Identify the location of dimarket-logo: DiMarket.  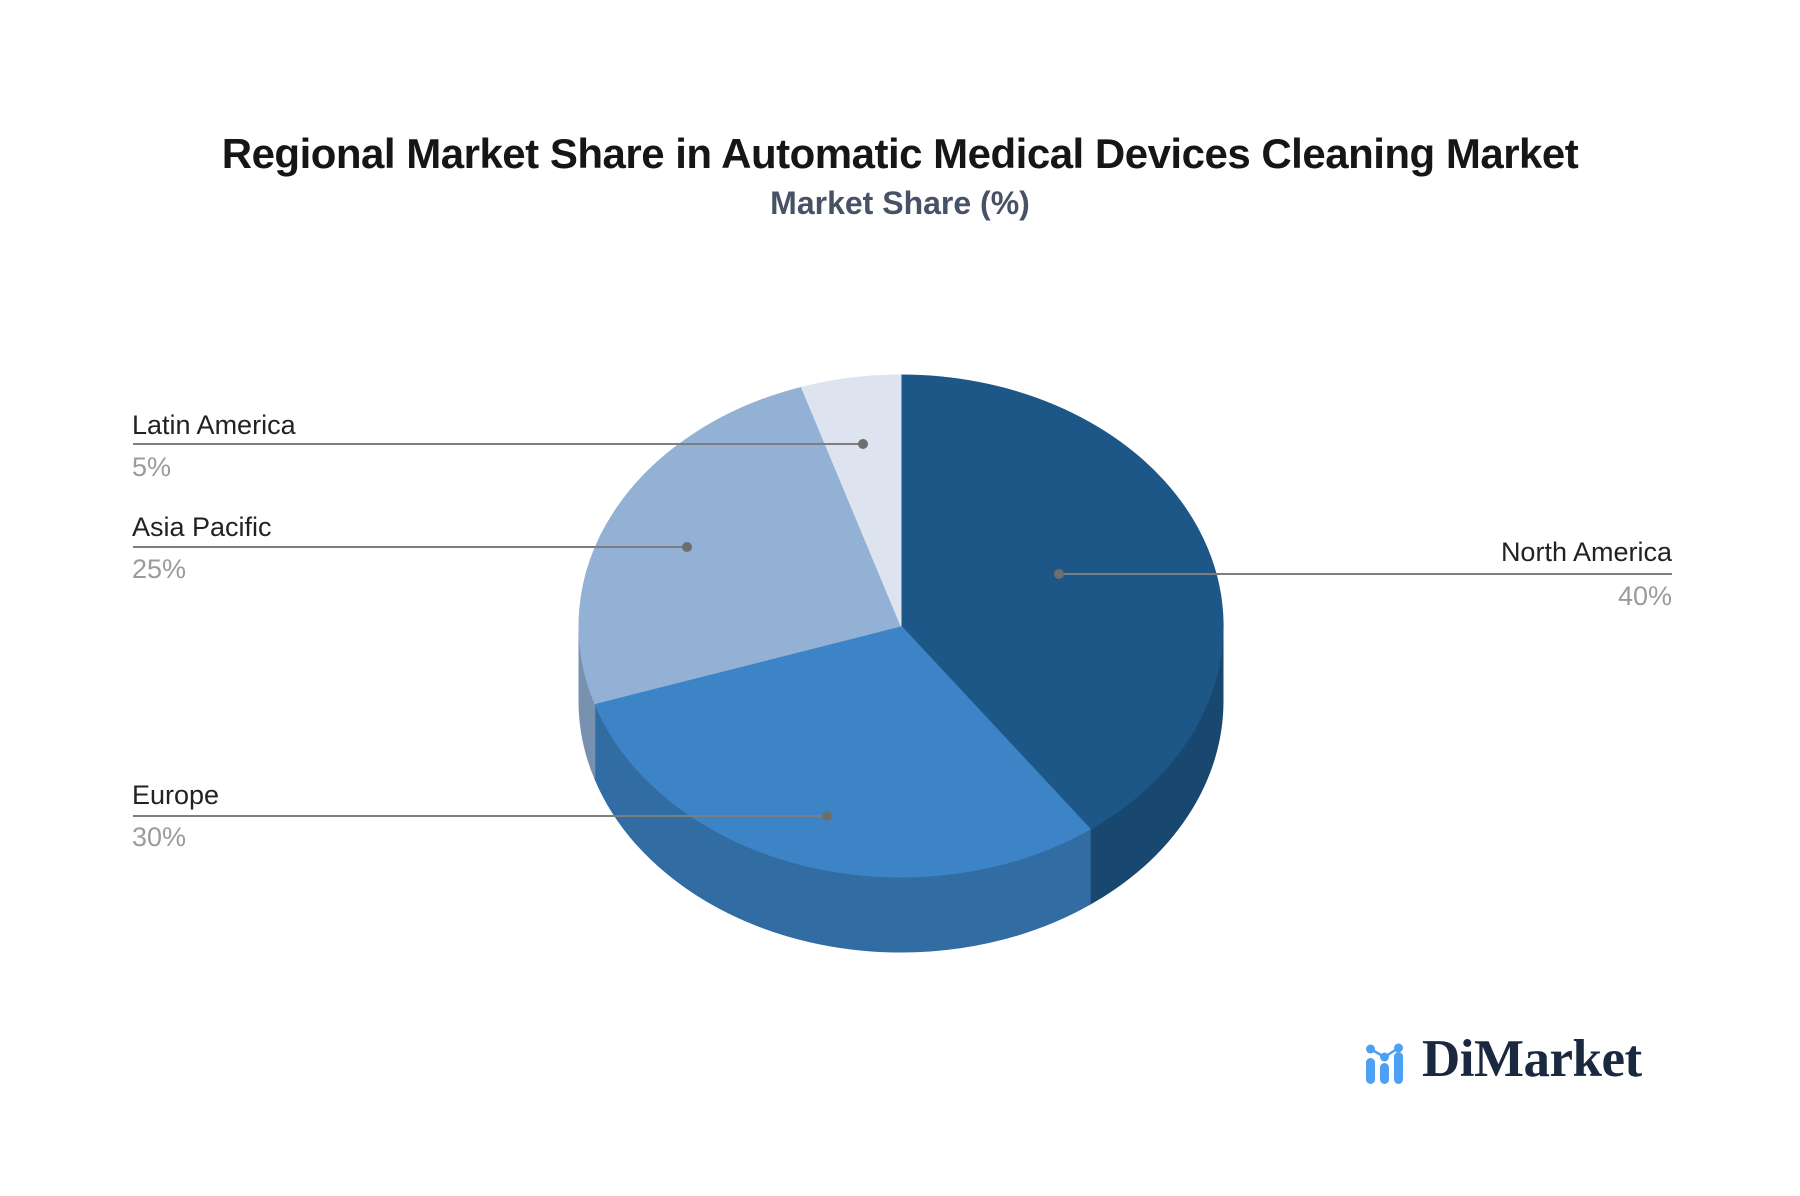
(1502, 1059).